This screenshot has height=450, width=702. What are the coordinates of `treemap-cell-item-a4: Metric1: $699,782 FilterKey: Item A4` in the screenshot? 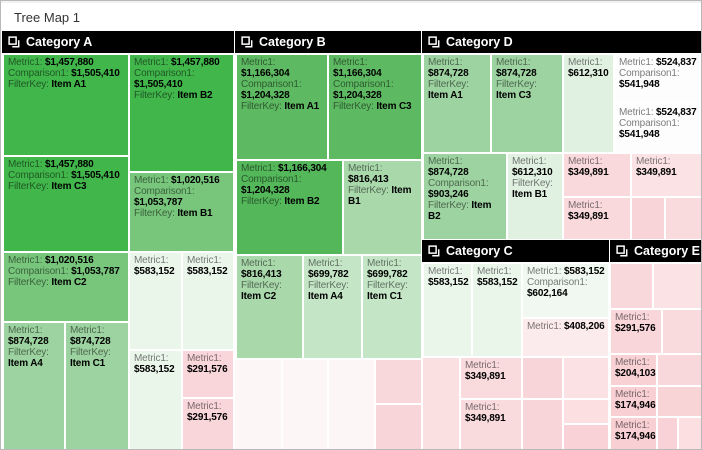 It's located at (332, 307).